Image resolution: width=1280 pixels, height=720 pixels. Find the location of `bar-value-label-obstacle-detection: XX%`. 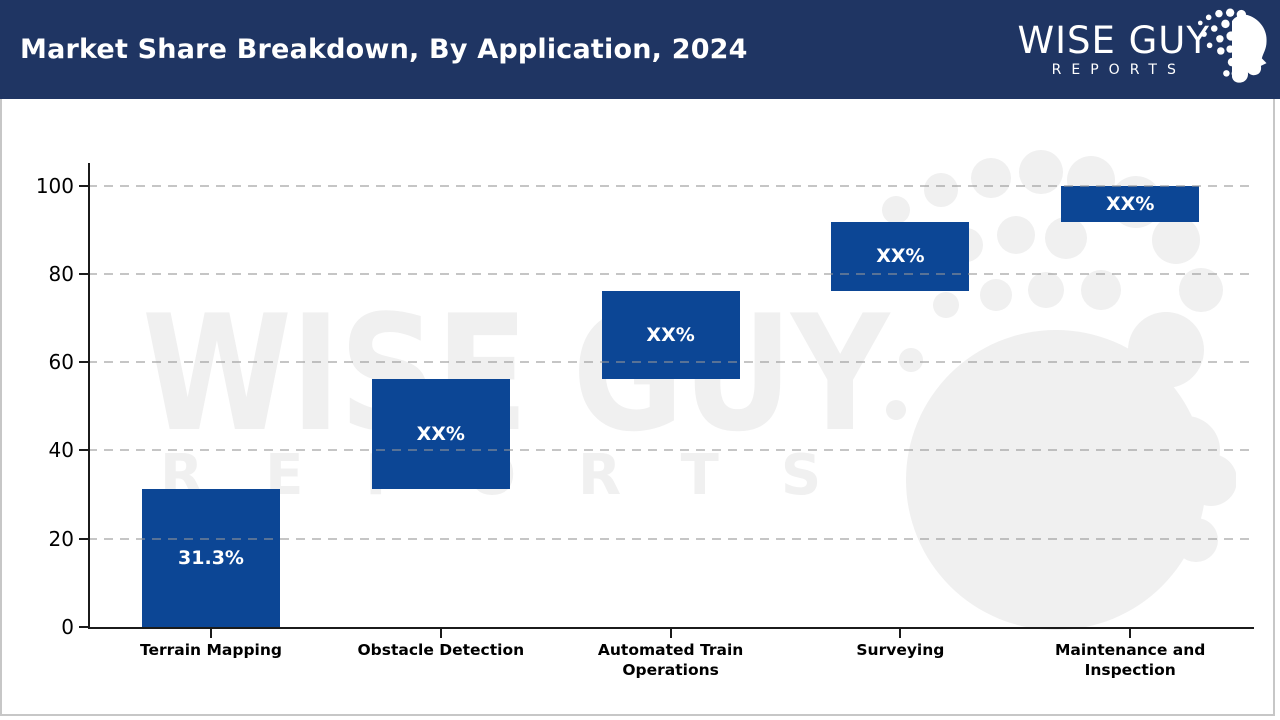

bar-value-label-obstacle-detection: XX% is located at coordinates (440, 434).